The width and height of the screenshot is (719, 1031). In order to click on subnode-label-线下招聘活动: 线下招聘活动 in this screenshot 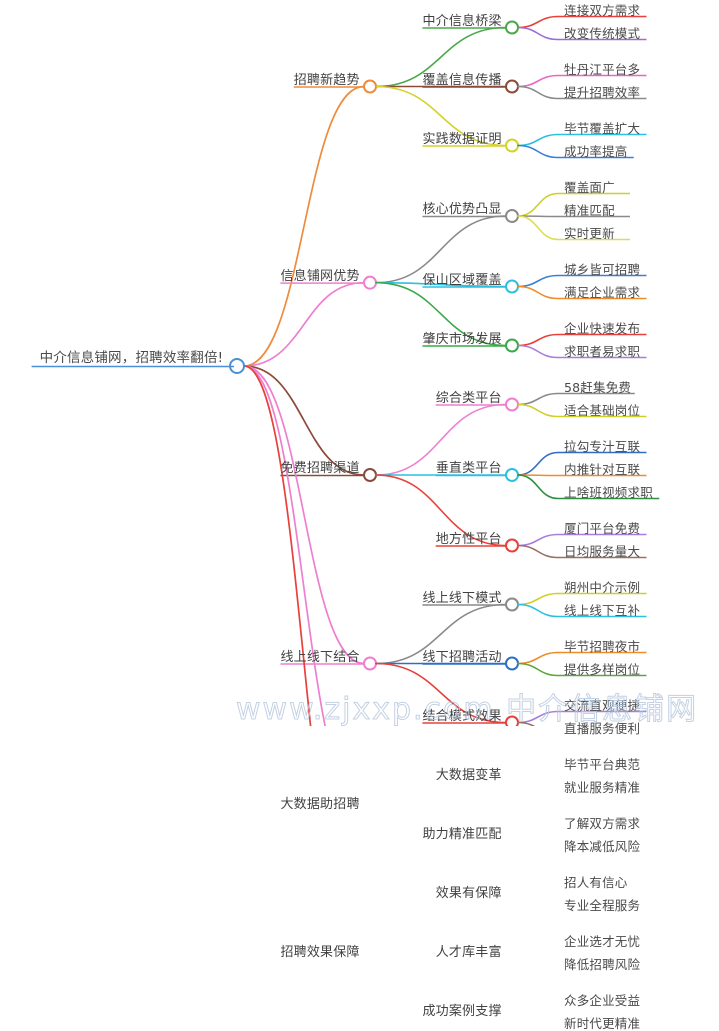, I will do `click(462, 657)`.